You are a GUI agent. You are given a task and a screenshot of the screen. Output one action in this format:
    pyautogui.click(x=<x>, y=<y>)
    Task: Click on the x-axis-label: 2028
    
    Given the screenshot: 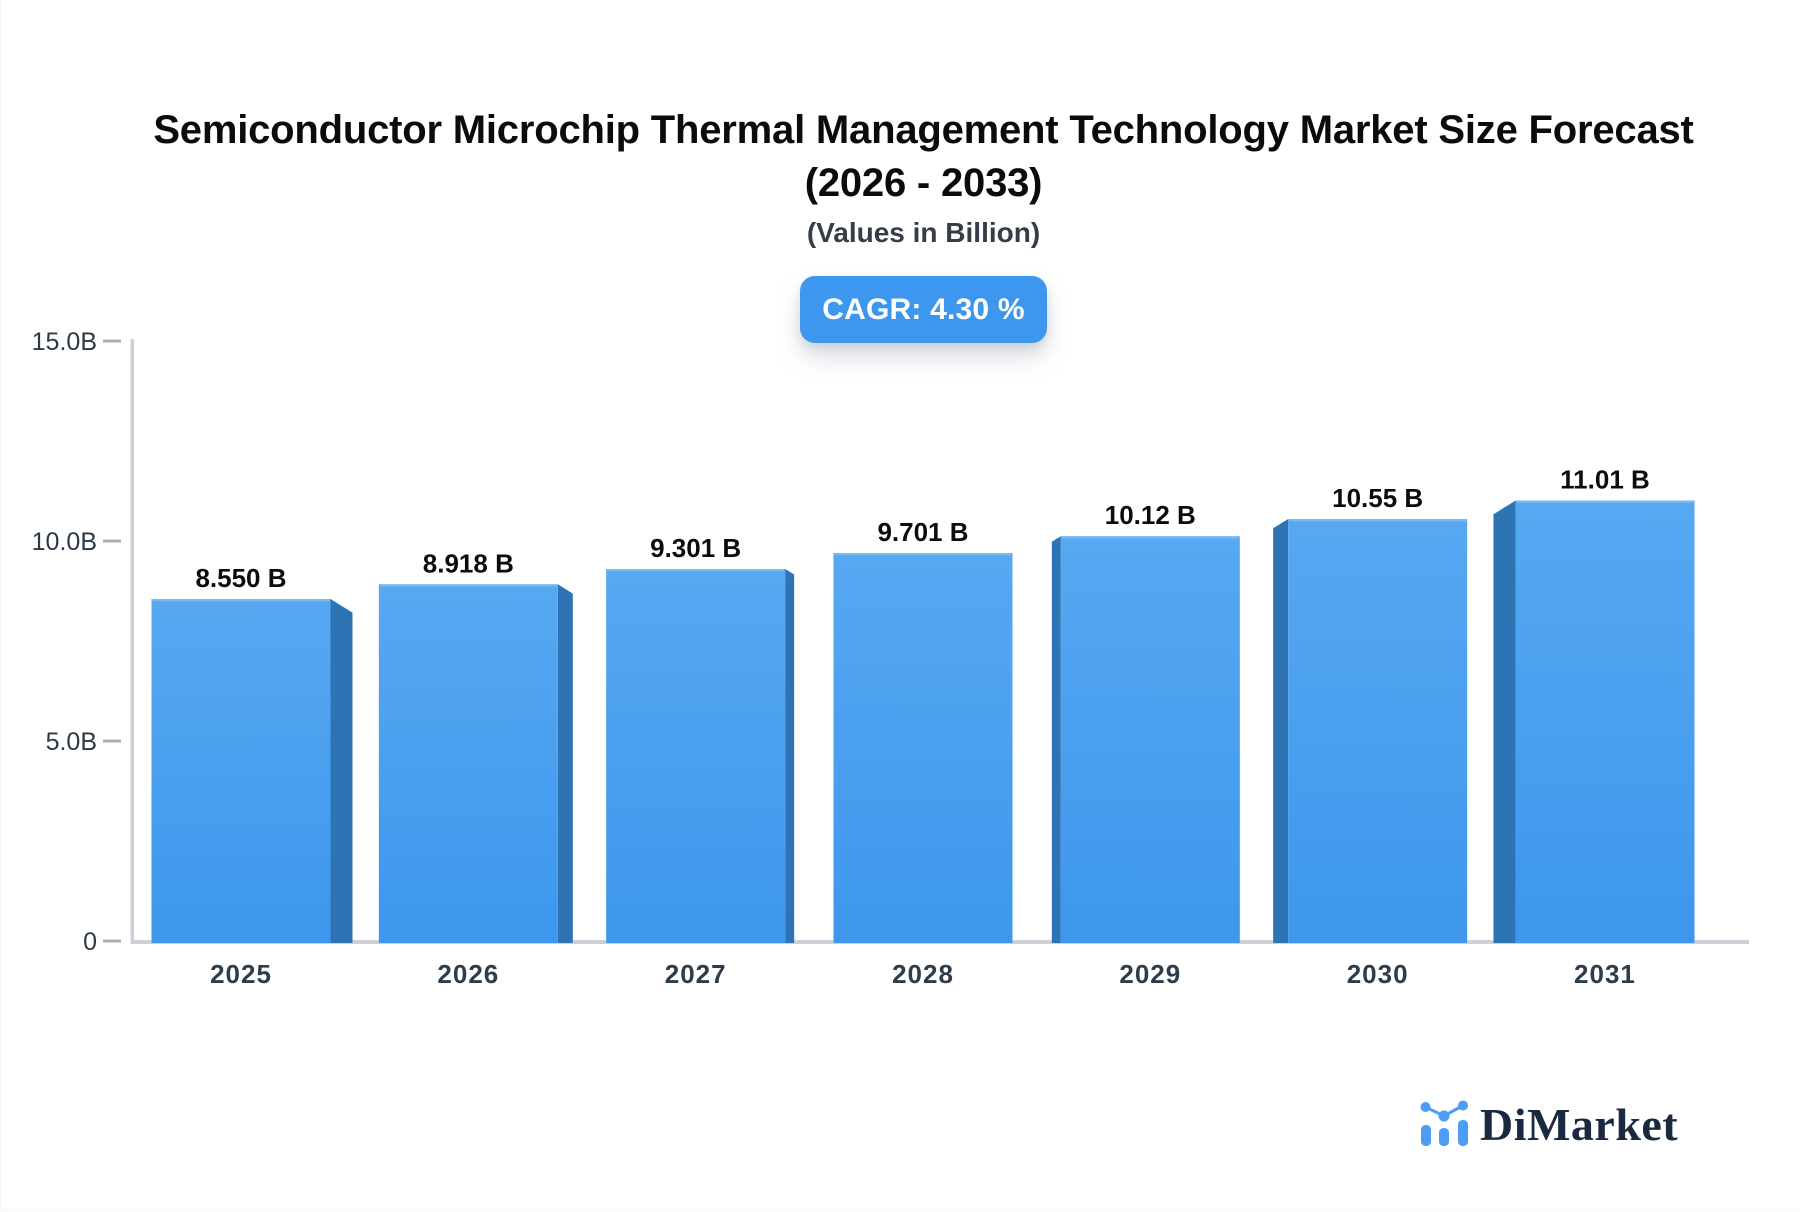 What is the action you would take?
    pyautogui.click(x=923, y=974)
    